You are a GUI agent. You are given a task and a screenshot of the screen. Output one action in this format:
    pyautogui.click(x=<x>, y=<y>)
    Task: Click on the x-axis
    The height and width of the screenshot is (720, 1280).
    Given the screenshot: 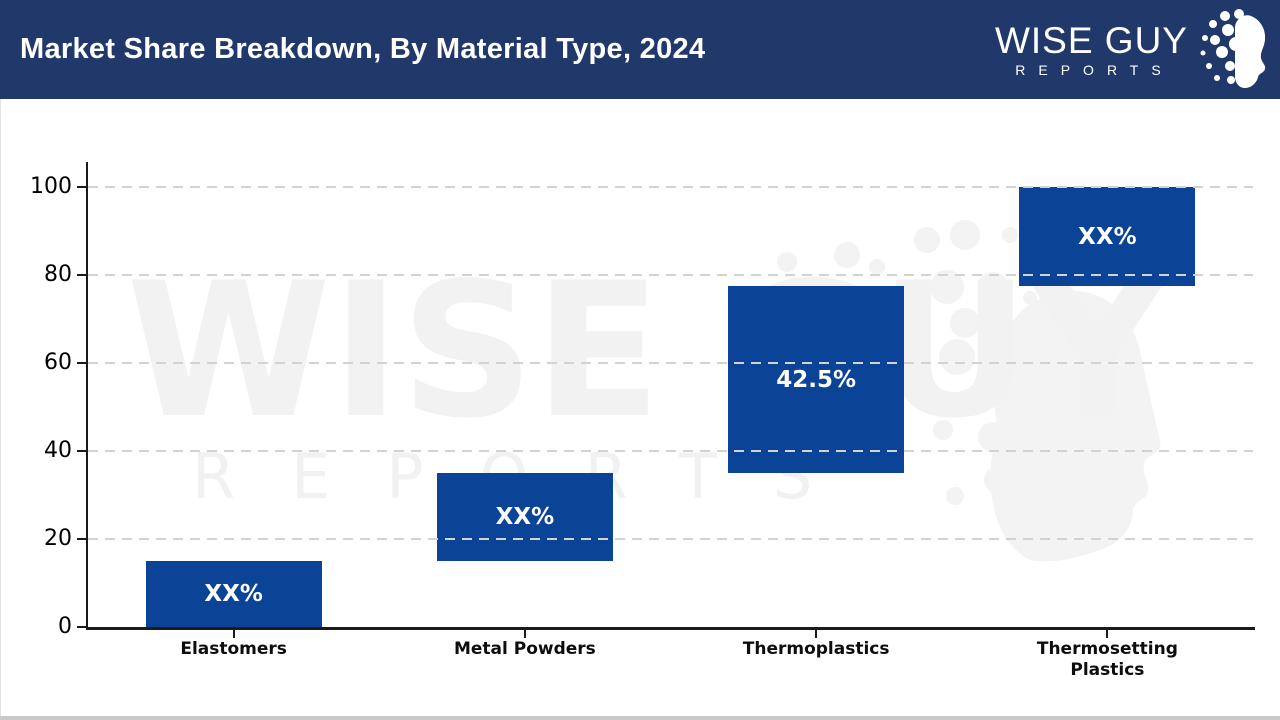 What is the action you would take?
    pyautogui.click(x=670, y=628)
    